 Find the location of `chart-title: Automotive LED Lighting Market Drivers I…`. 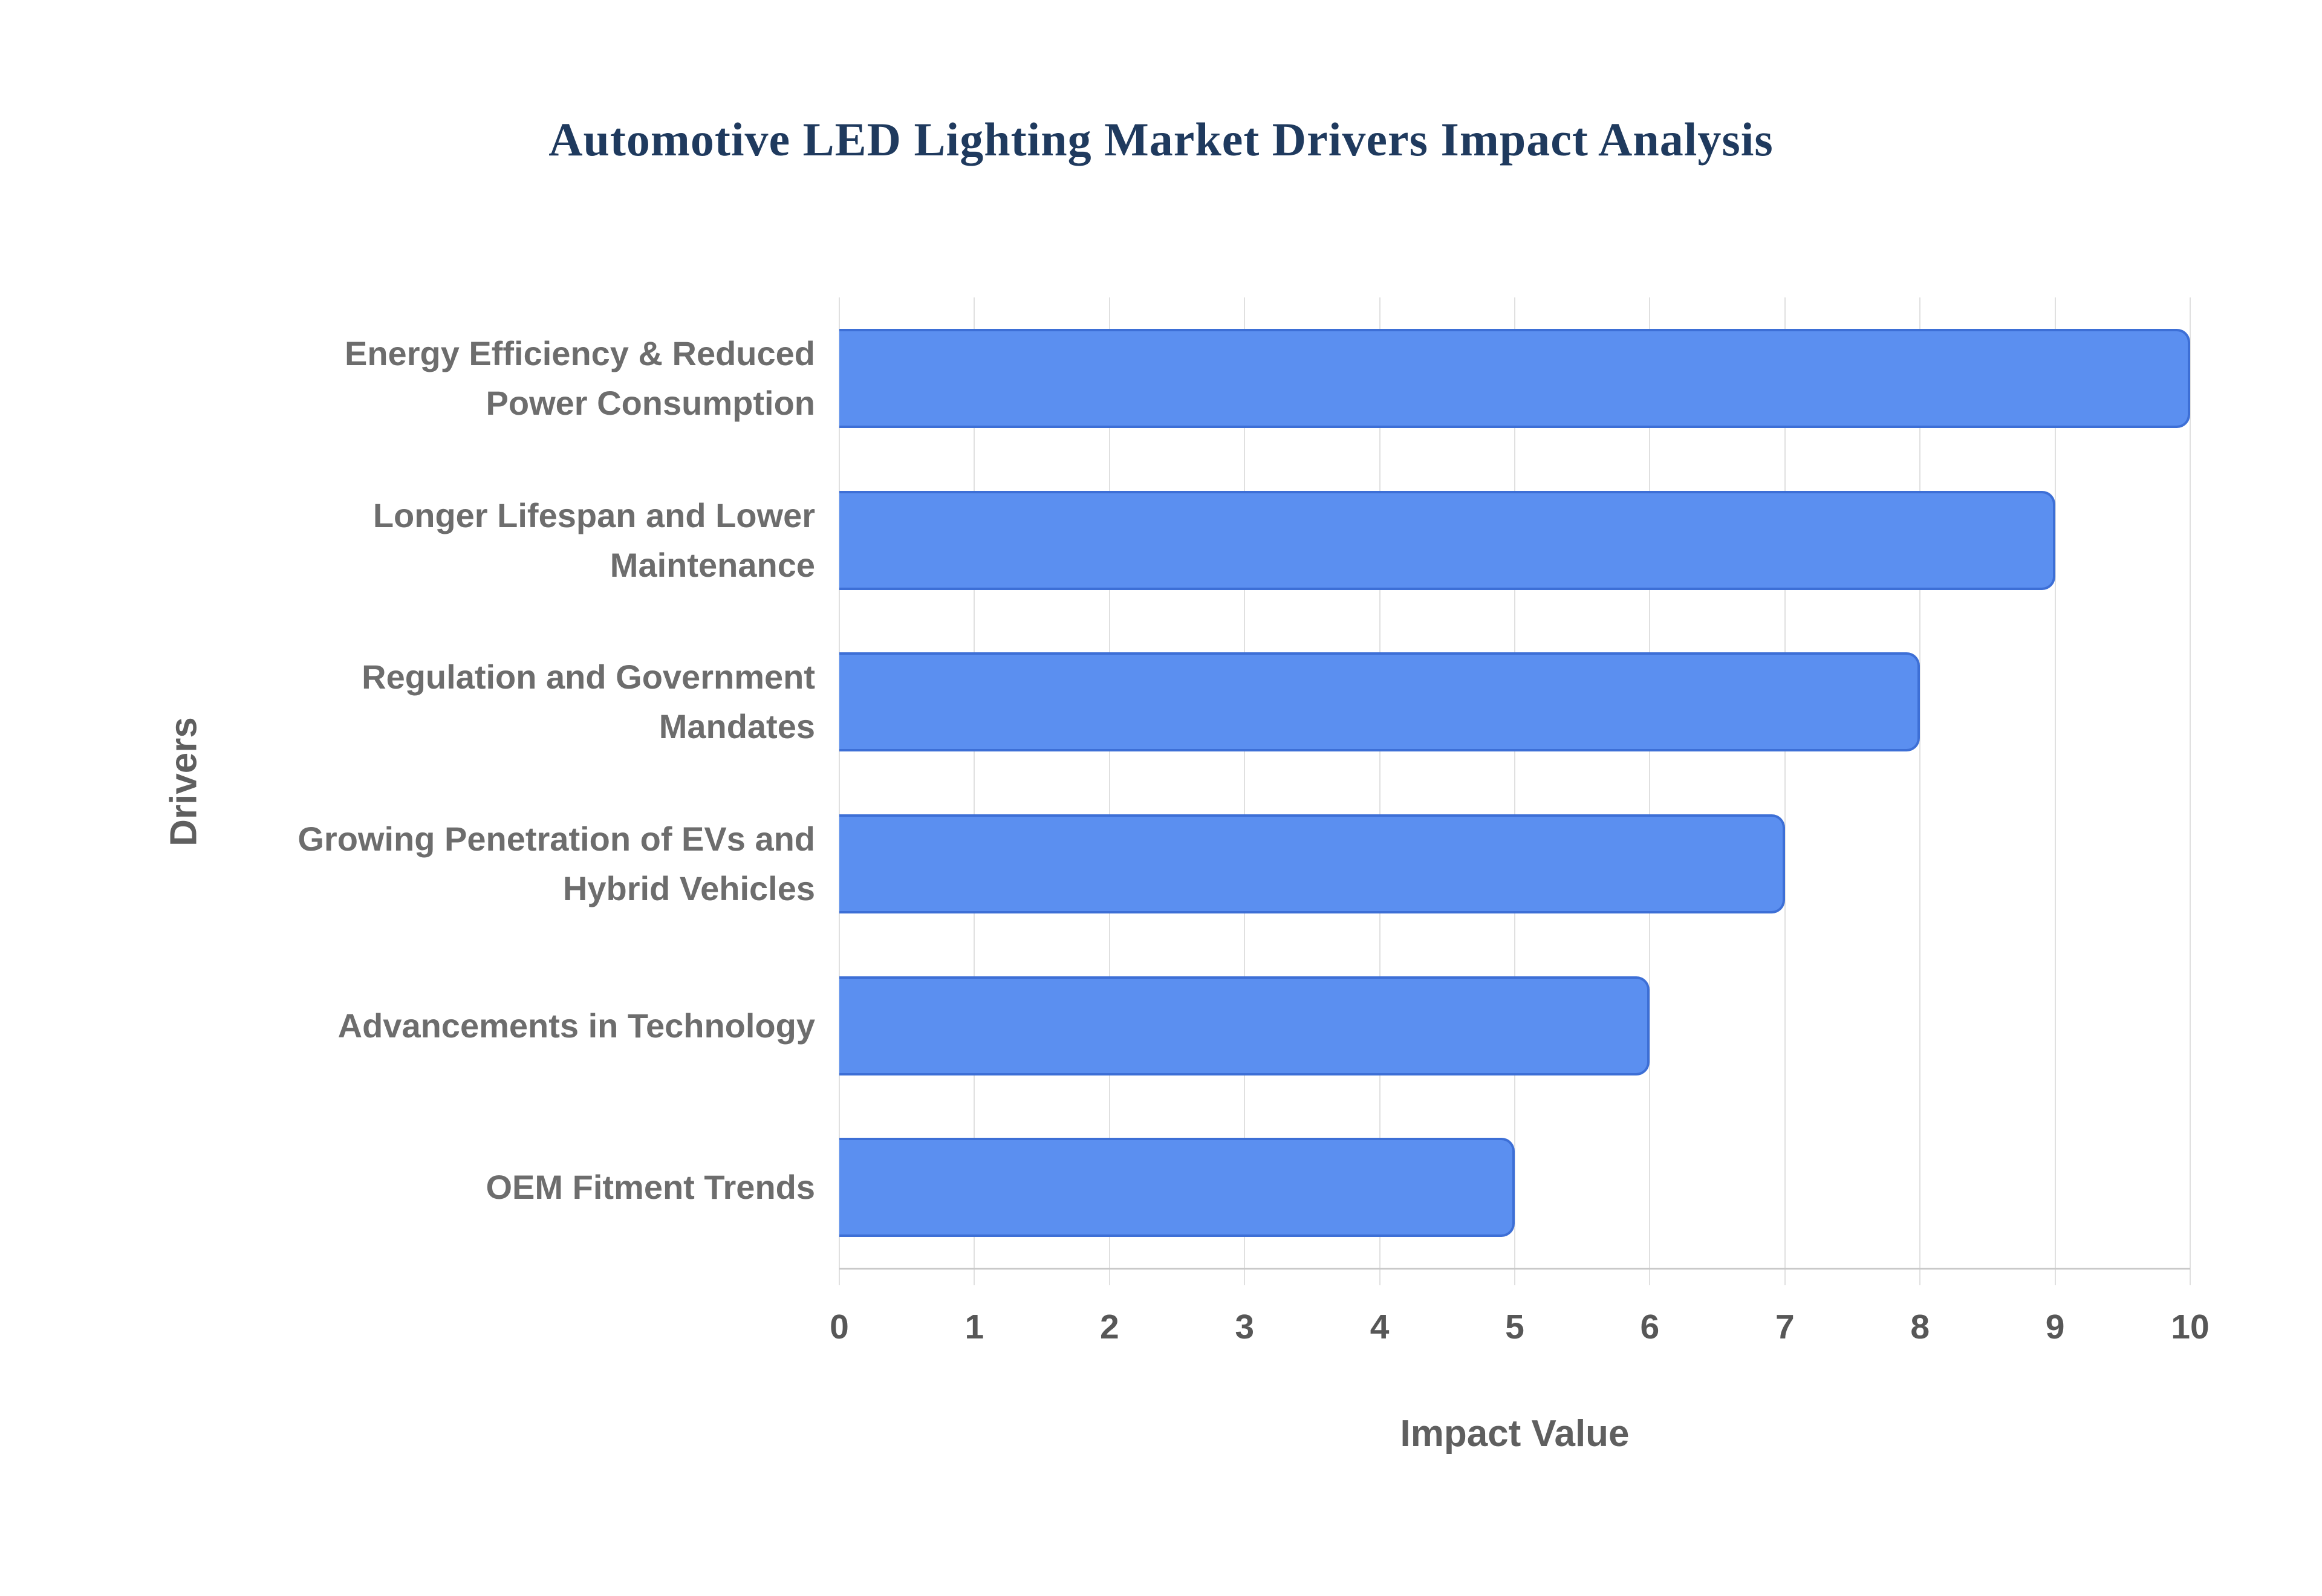

chart-title: Automotive LED Lighting Market Drivers I… is located at coordinates (1161, 139).